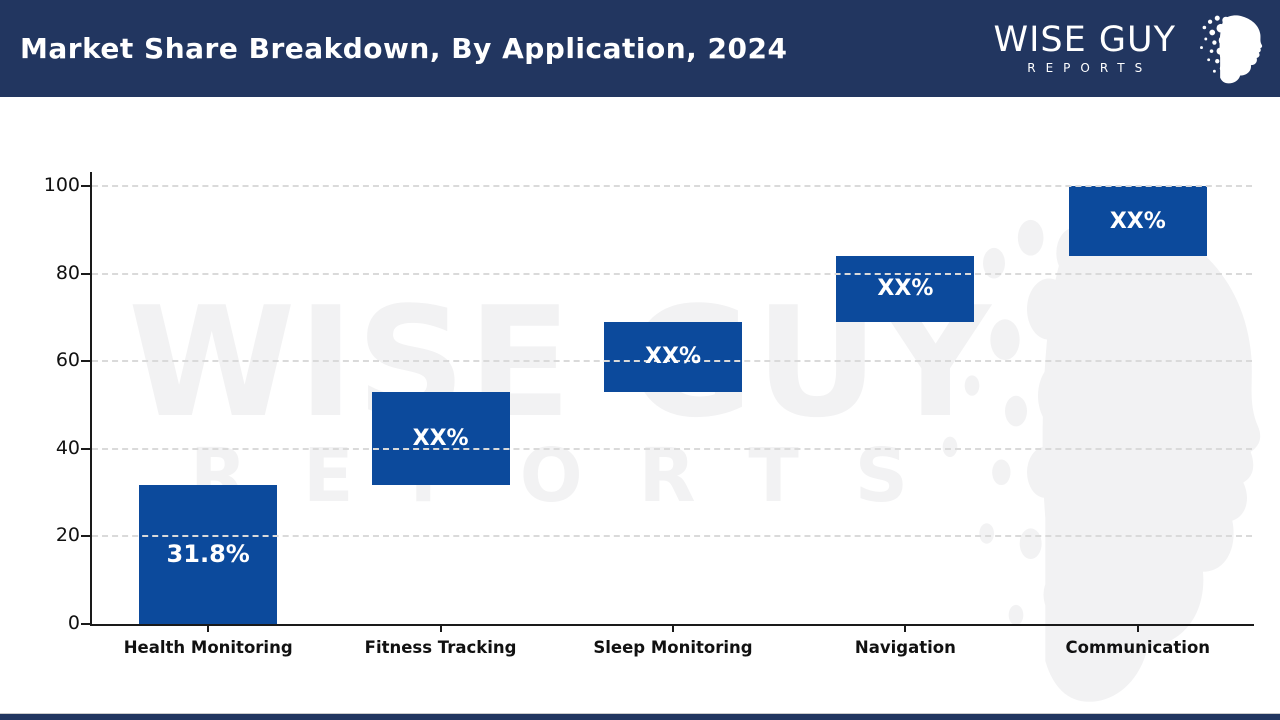 The height and width of the screenshot is (720, 1280). I want to click on bar-label-fitness-tracking: XX%, so click(440, 438).